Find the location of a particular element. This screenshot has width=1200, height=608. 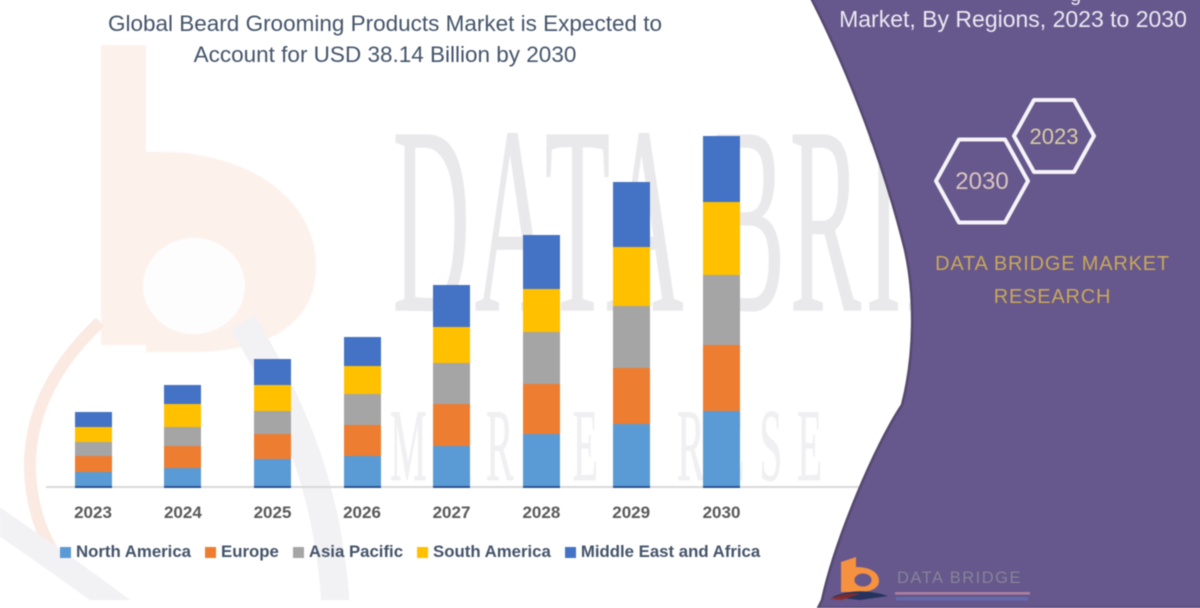

svg-text: 2023 is located at coordinates (1054, 136).